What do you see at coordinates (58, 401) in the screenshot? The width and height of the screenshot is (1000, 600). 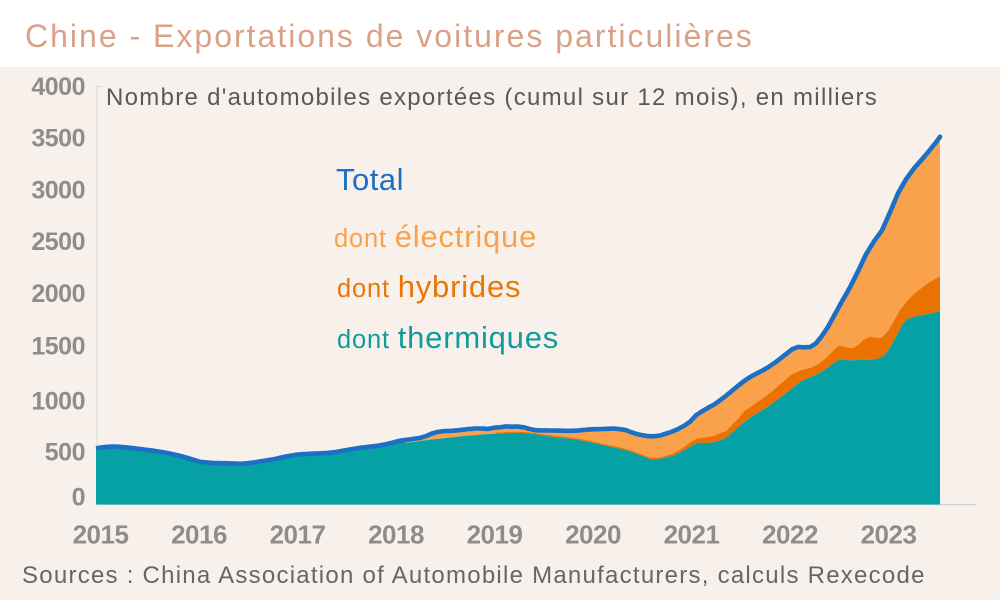 I see `svg-text: 1000` at bounding box center [58, 401].